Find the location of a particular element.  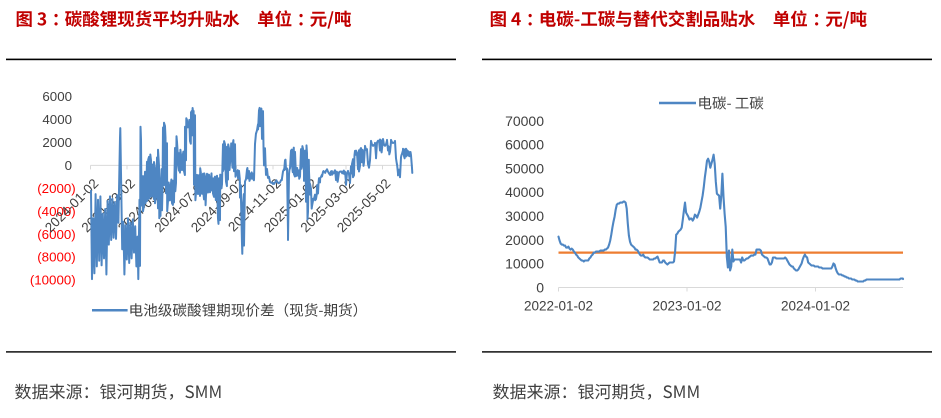

svg-text: 10000 is located at coordinates (524, 264).